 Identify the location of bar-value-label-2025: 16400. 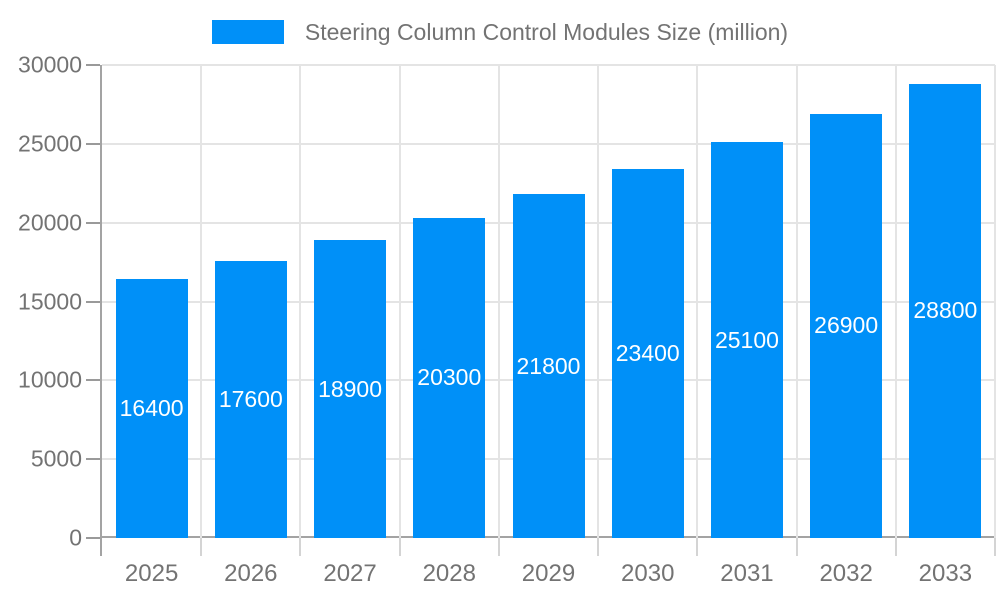
(151, 408).